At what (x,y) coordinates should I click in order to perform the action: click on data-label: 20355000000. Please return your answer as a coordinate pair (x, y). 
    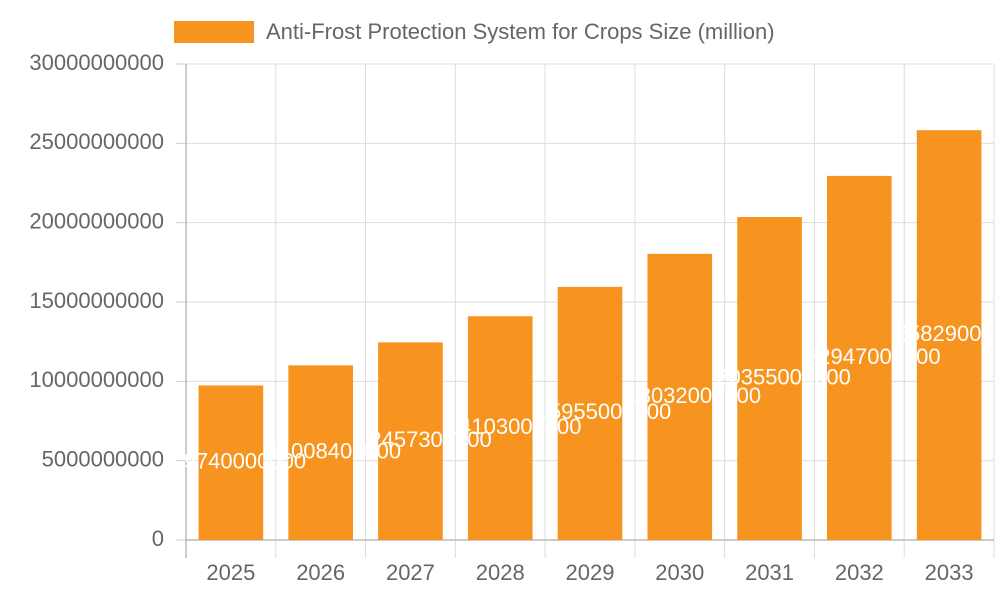
    Looking at the image, I should click on (783, 376).